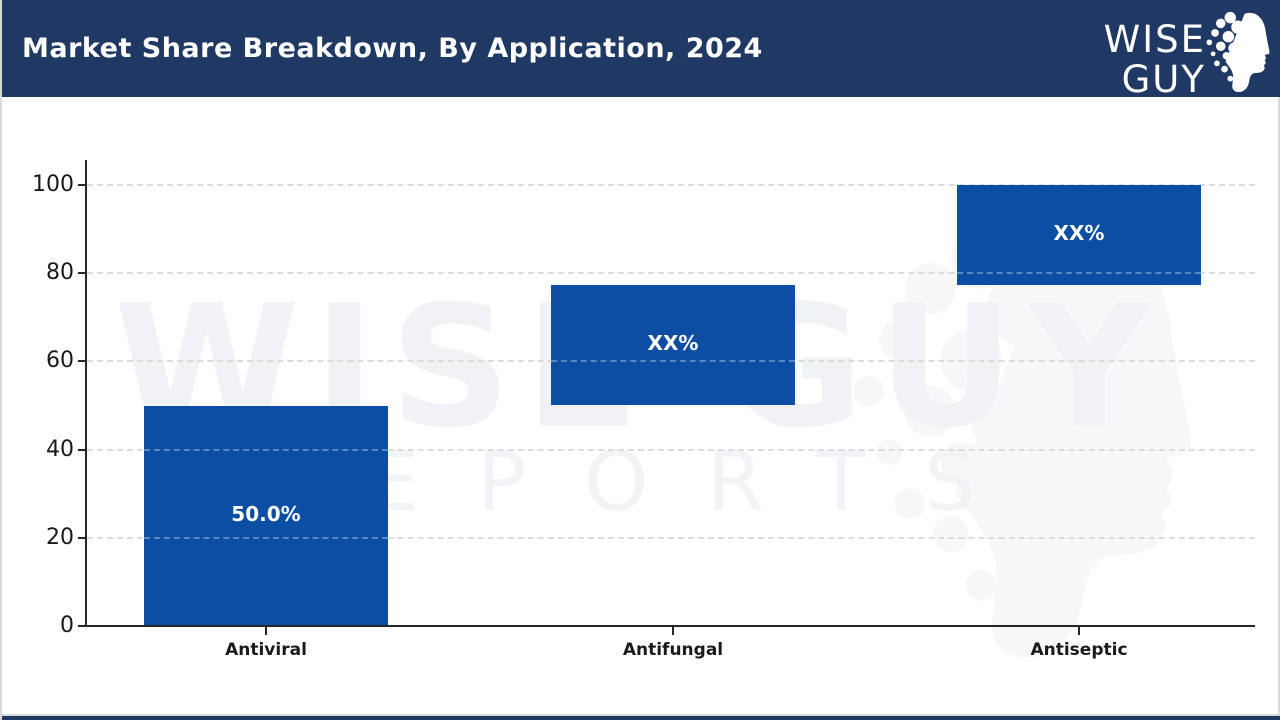 This screenshot has height=720, width=1280. I want to click on brand-logo-text: WISE GUY REPORTS, so click(1112, 68).